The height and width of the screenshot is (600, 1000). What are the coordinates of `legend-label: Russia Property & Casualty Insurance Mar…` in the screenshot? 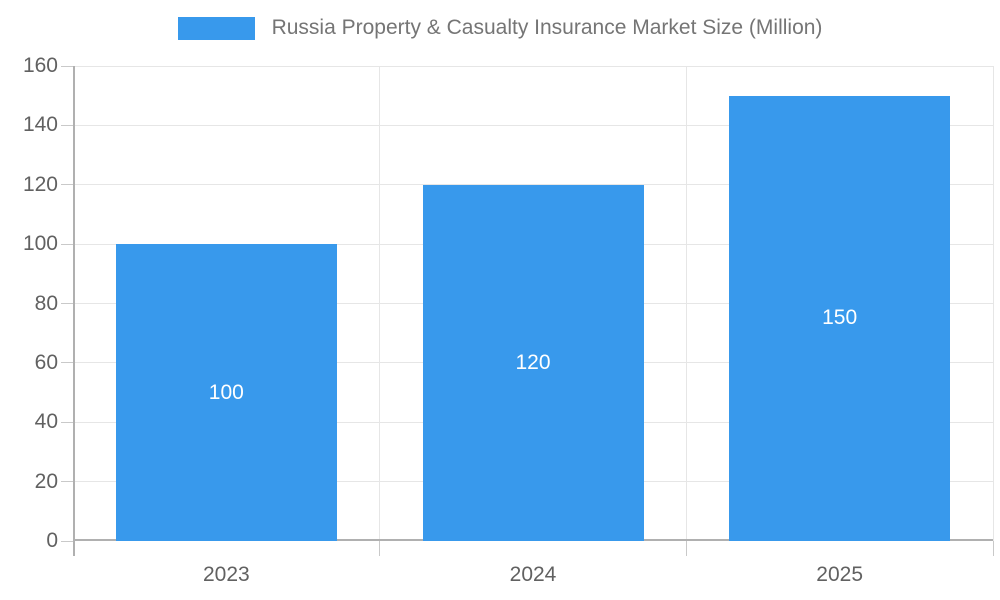 It's located at (547, 27).